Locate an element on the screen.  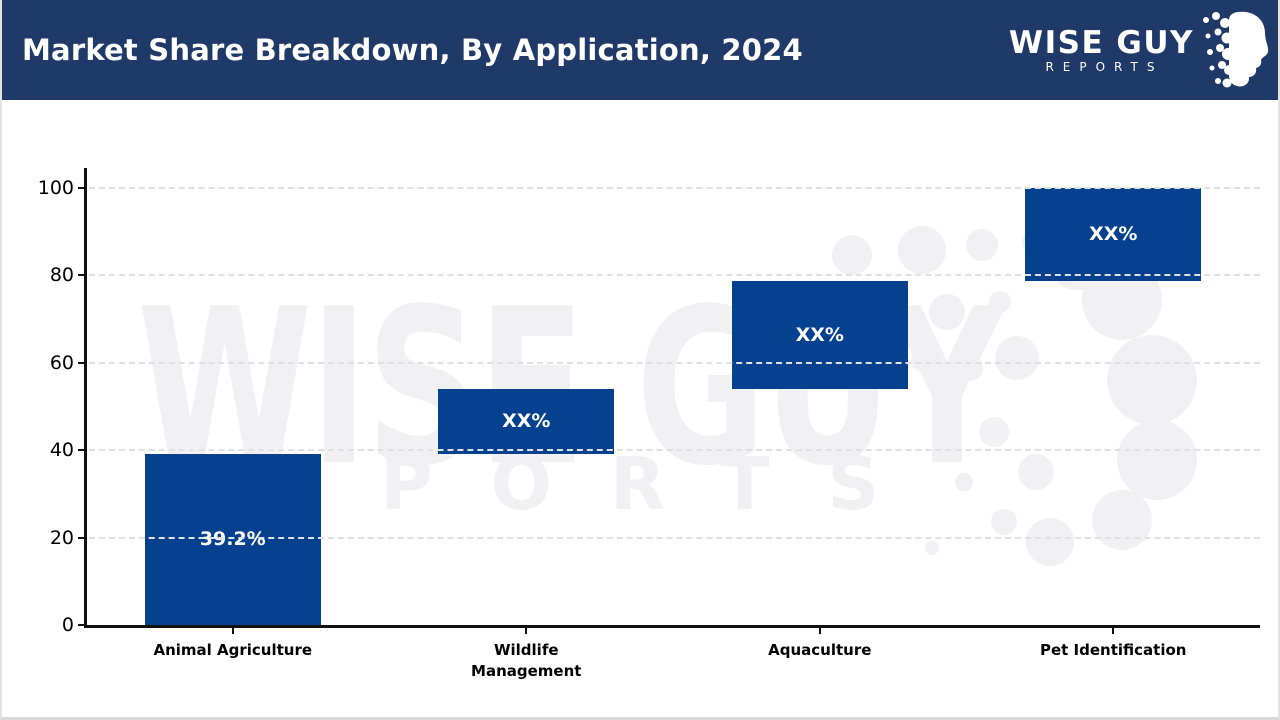
logo-text: WISE GUY REPORTS is located at coordinates (1101, 50).